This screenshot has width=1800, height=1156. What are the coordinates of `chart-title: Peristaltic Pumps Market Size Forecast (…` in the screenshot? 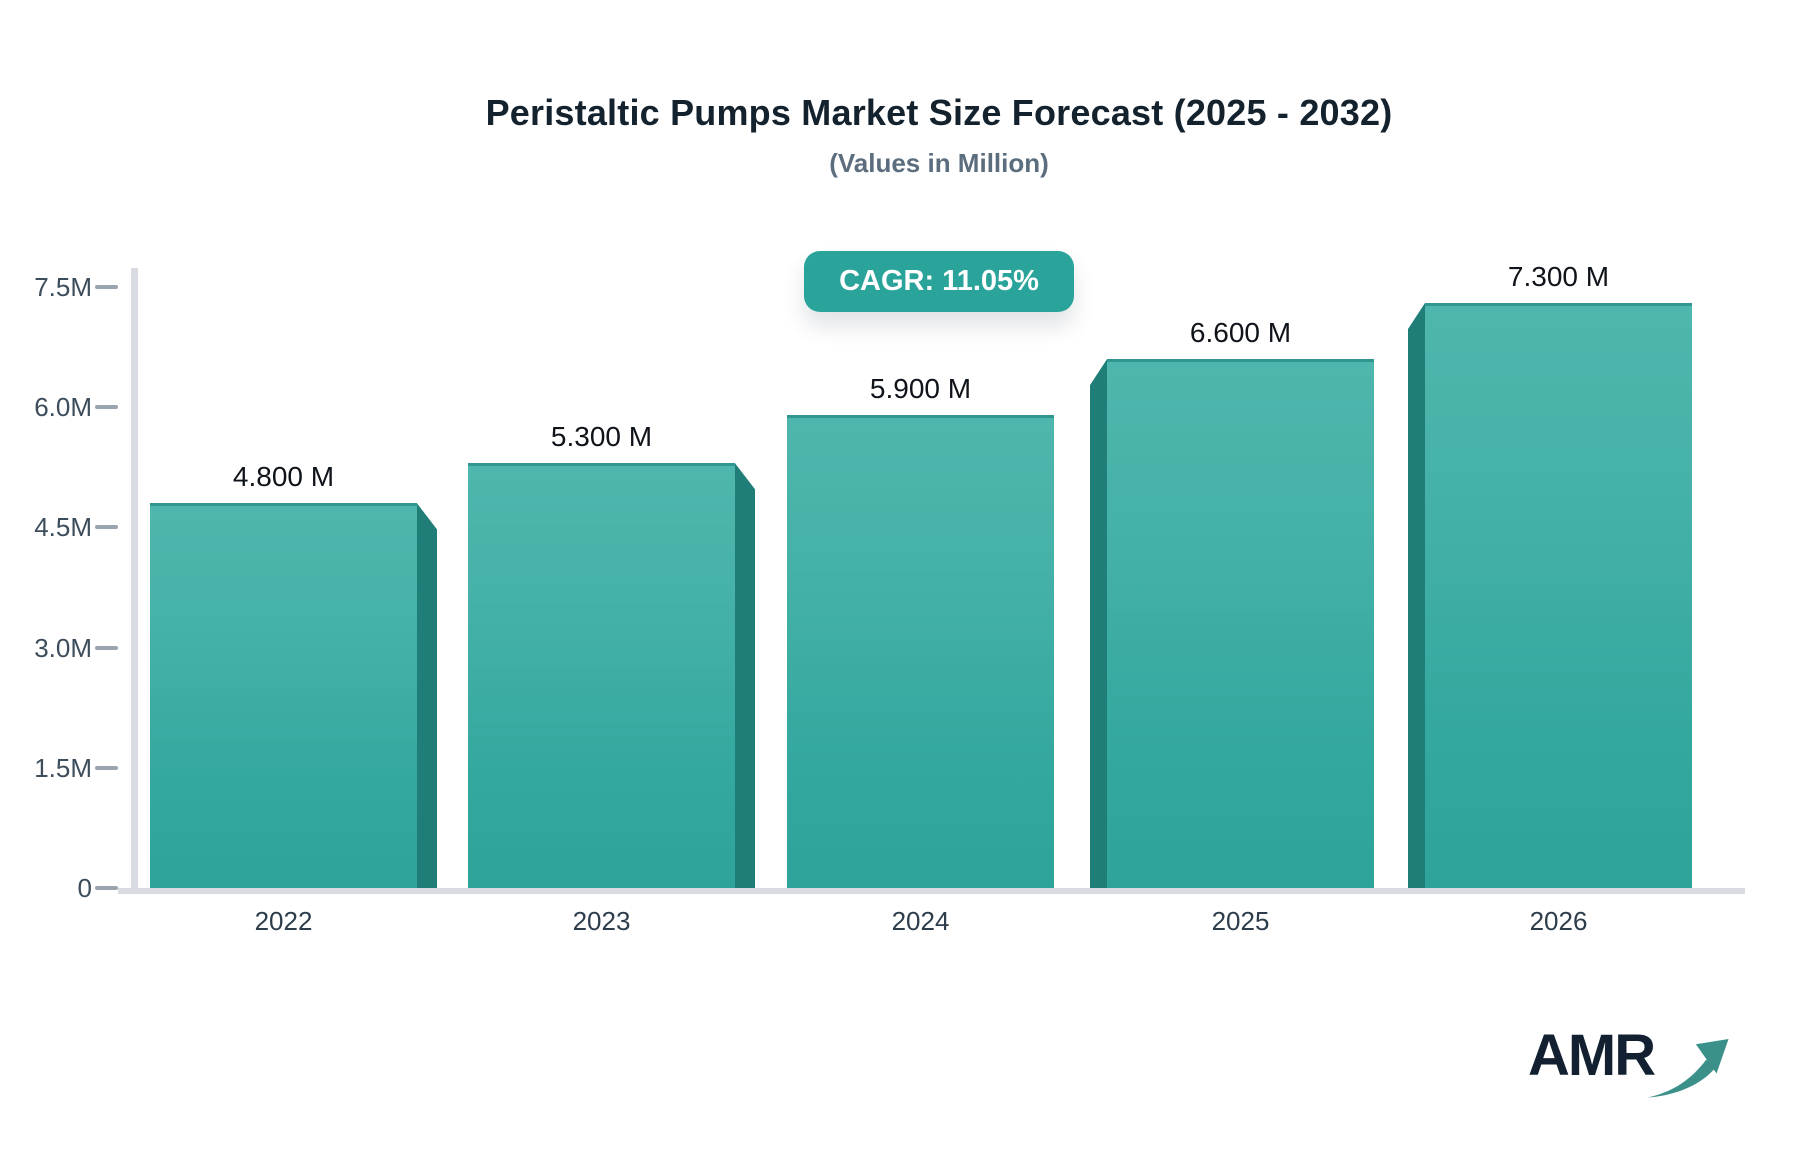 It's located at (939, 112).